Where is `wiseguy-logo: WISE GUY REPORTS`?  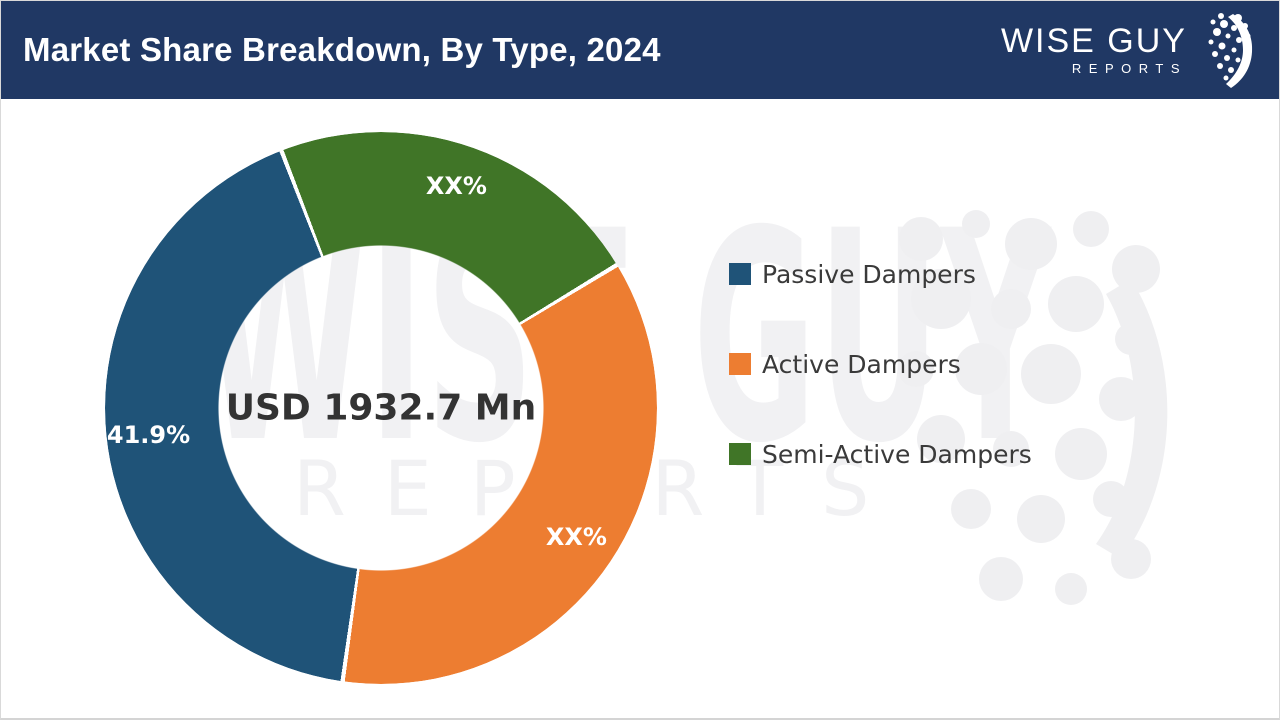
wiseguy-logo: WISE GUY REPORTS is located at coordinates (1129, 50).